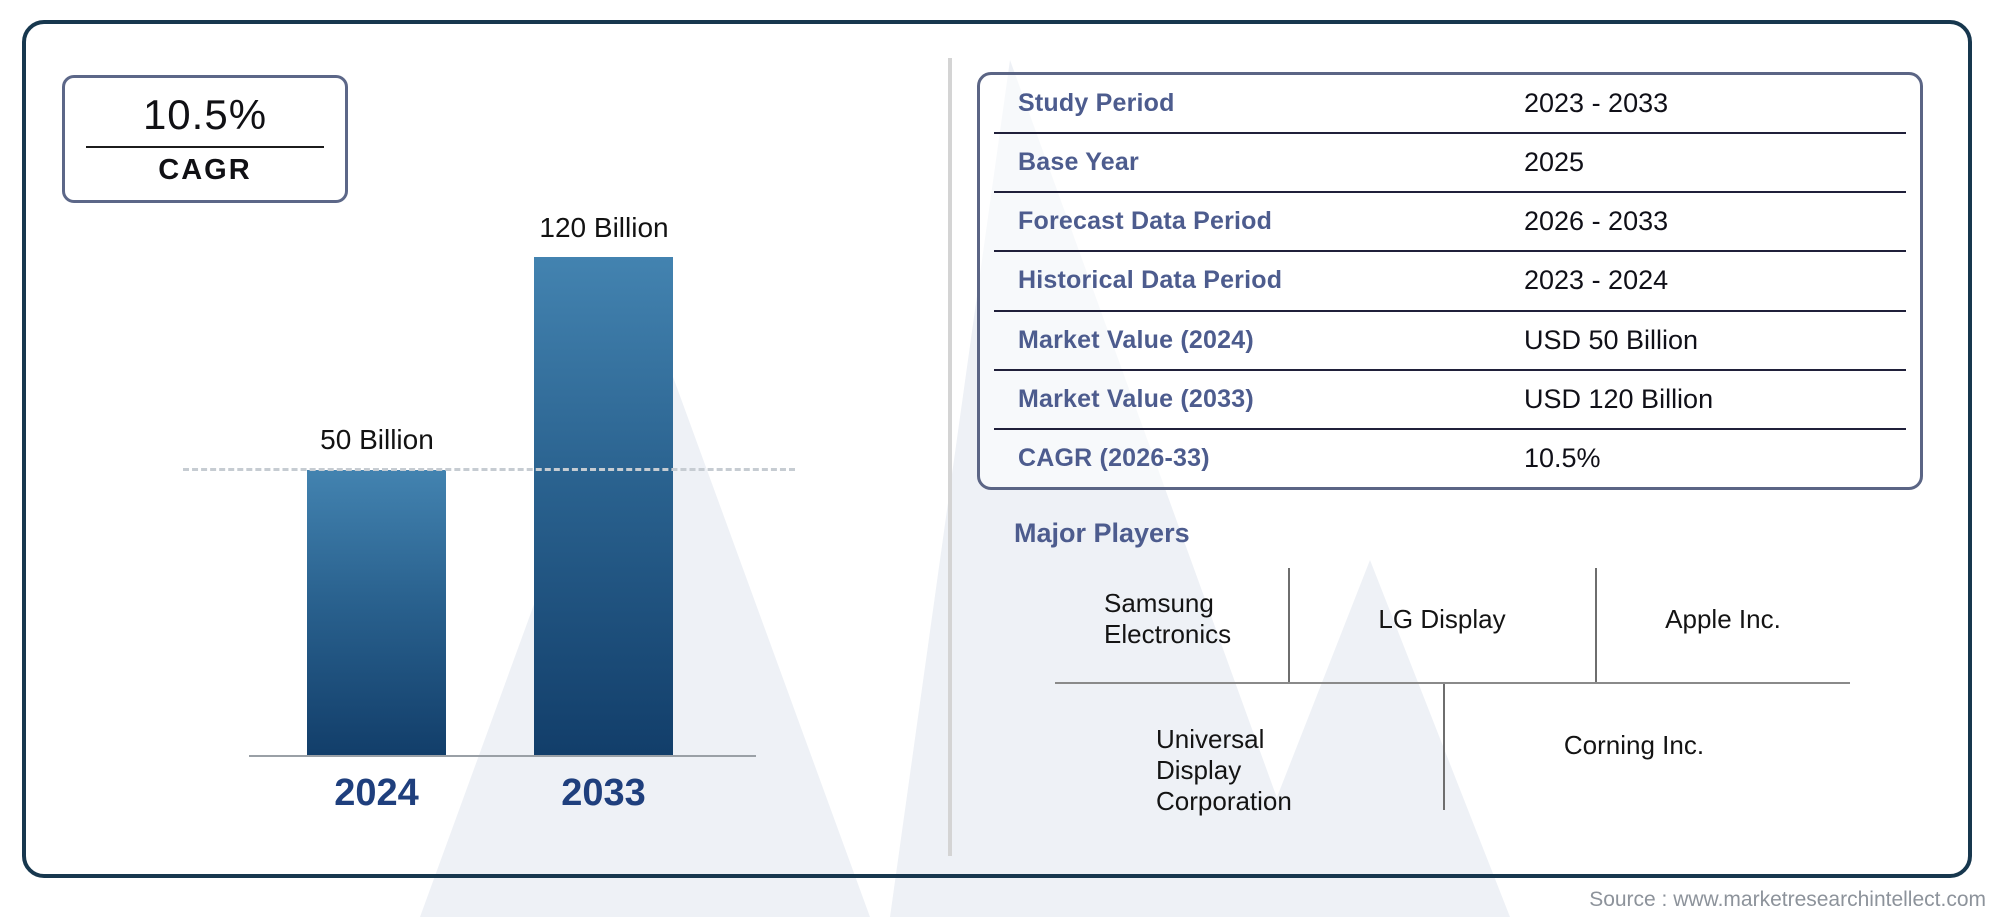 The width and height of the screenshot is (2000, 917). What do you see at coordinates (1096, 103) in the screenshot?
I see `row-label: Study Period` at bounding box center [1096, 103].